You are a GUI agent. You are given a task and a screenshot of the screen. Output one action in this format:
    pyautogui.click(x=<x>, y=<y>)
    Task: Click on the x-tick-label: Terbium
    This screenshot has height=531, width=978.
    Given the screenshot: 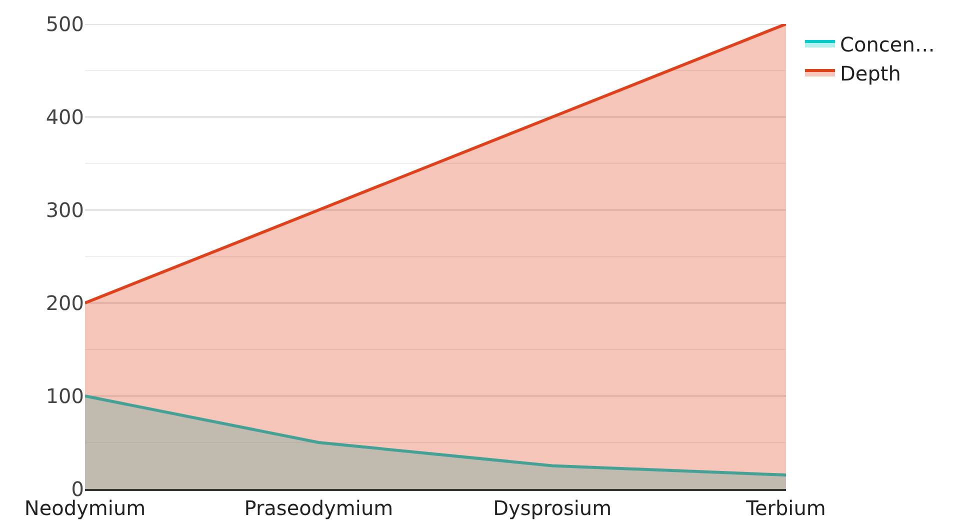 What is the action you would take?
    pyautogui.click(x=785, y=508)
    